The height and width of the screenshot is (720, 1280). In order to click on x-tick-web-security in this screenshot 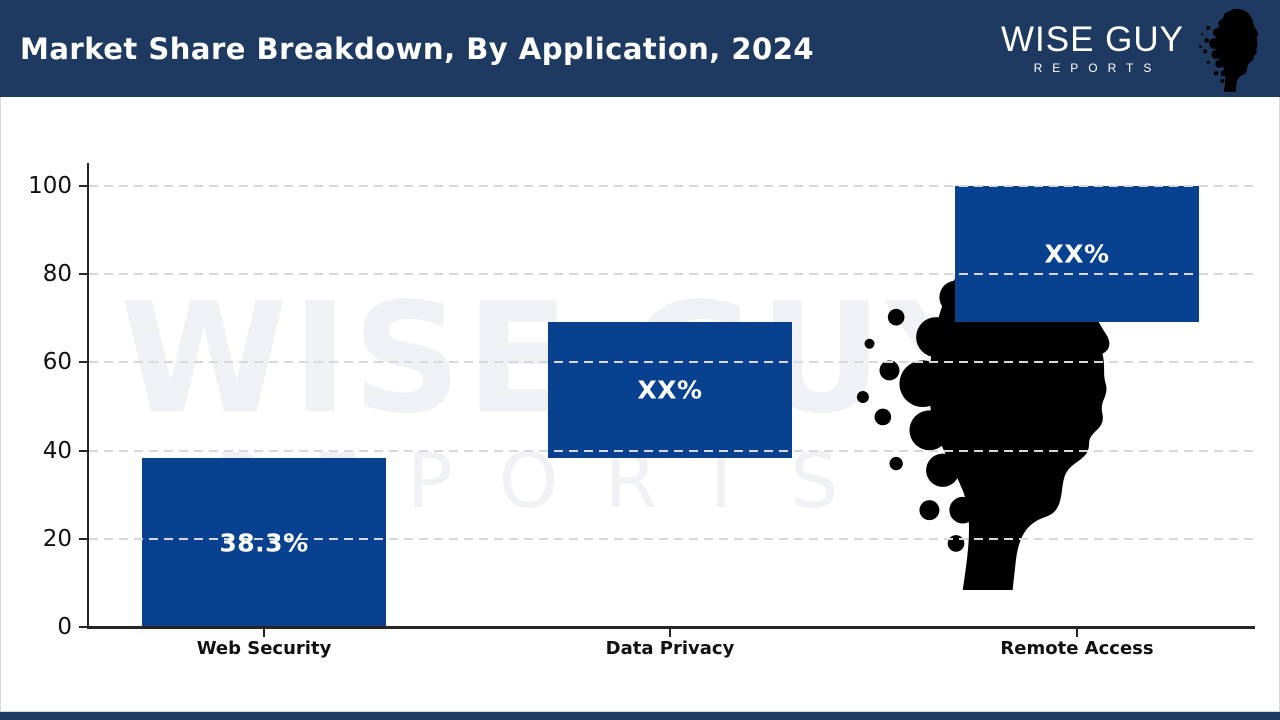, I will do `click(264, 633)`.